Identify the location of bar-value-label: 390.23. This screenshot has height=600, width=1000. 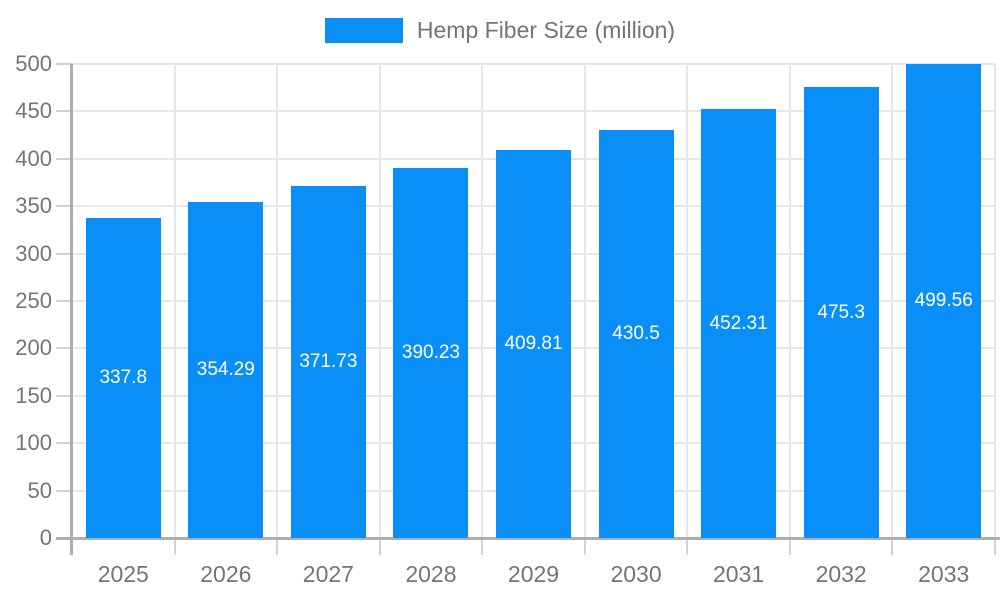
(430, 353).